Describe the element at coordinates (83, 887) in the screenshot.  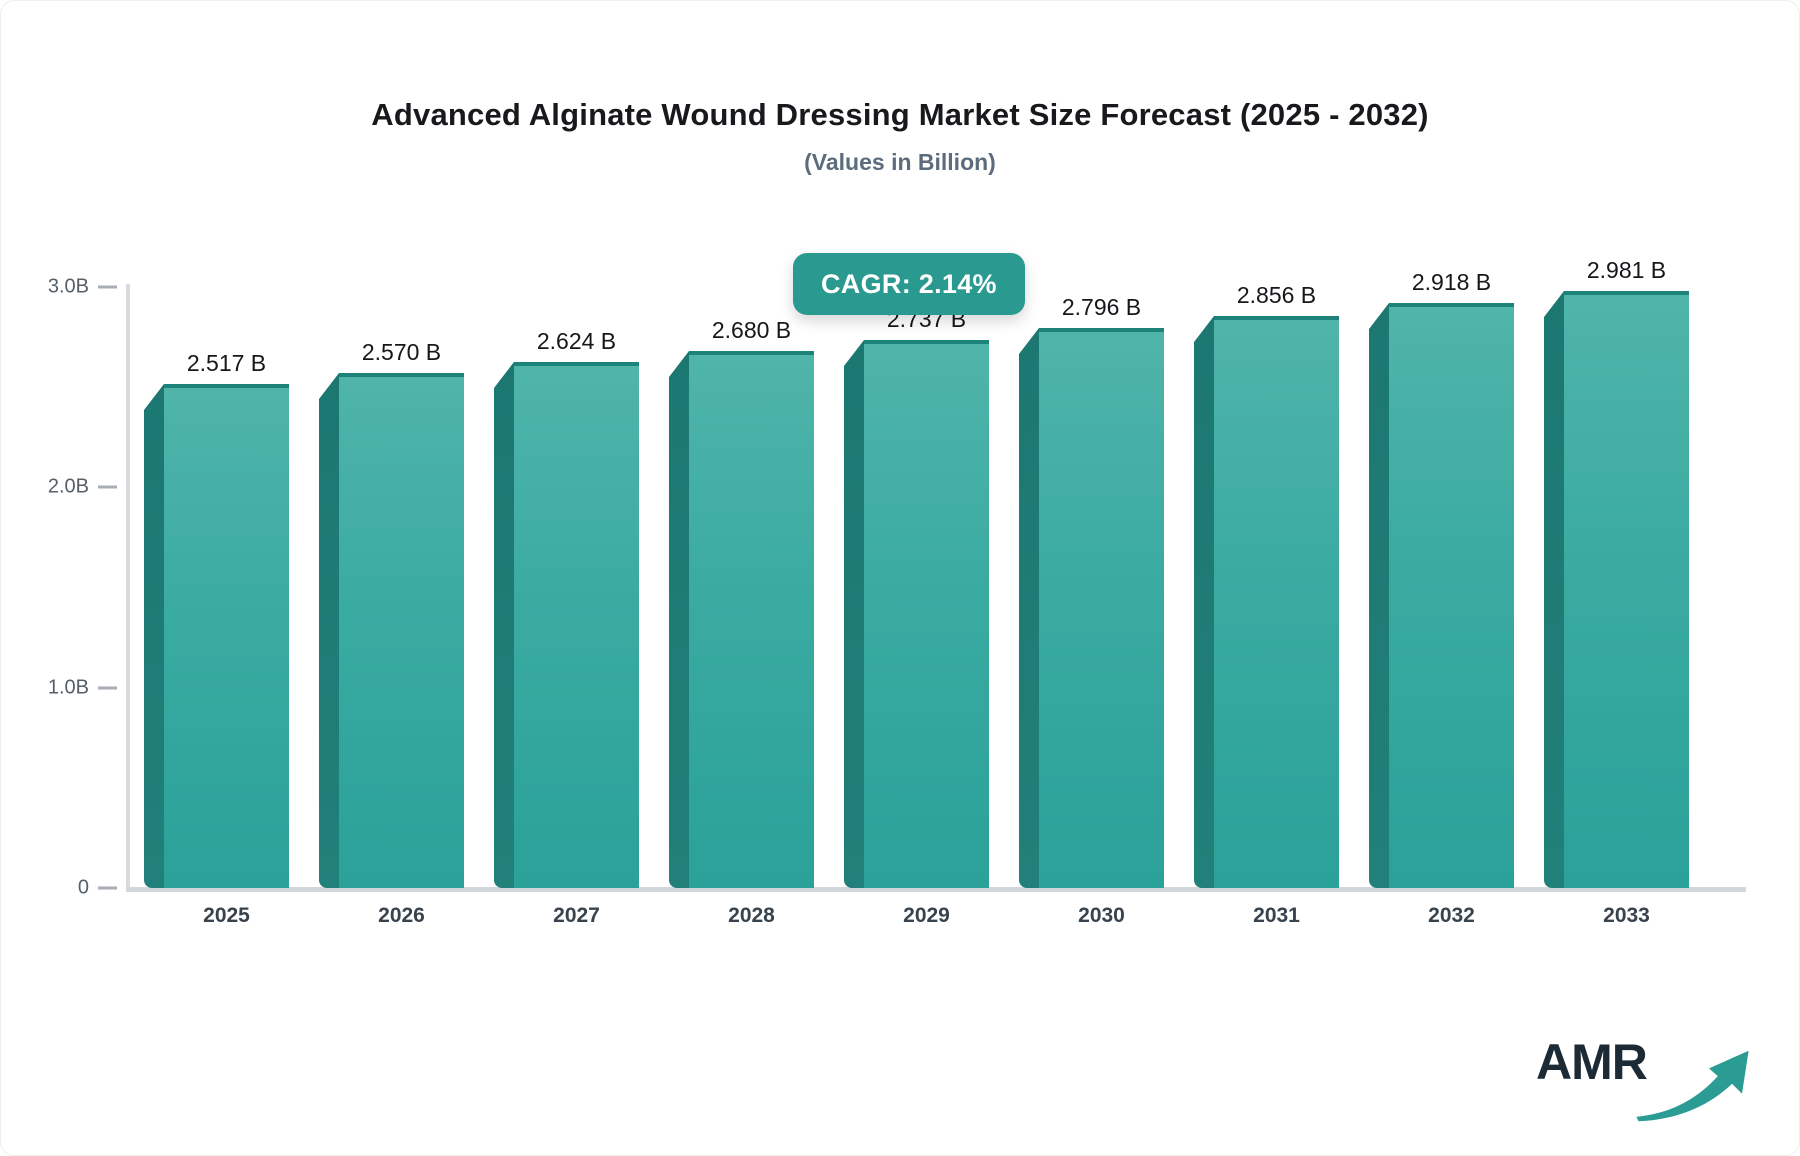
I see `y-tick-label: 0` at that location.